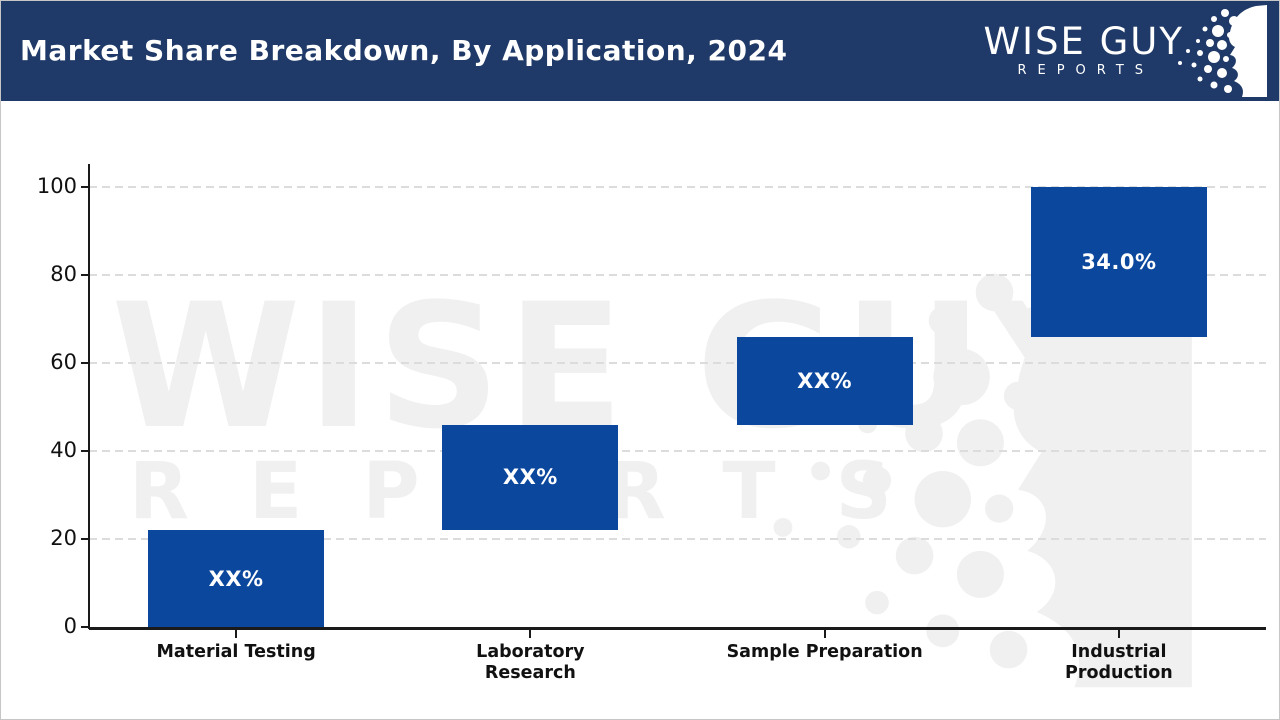 This screenshot has width=1280, height=720. Describe the element at coordinates (63, 274) in the screenshot. I see `y-tick-label: 80` at that location.